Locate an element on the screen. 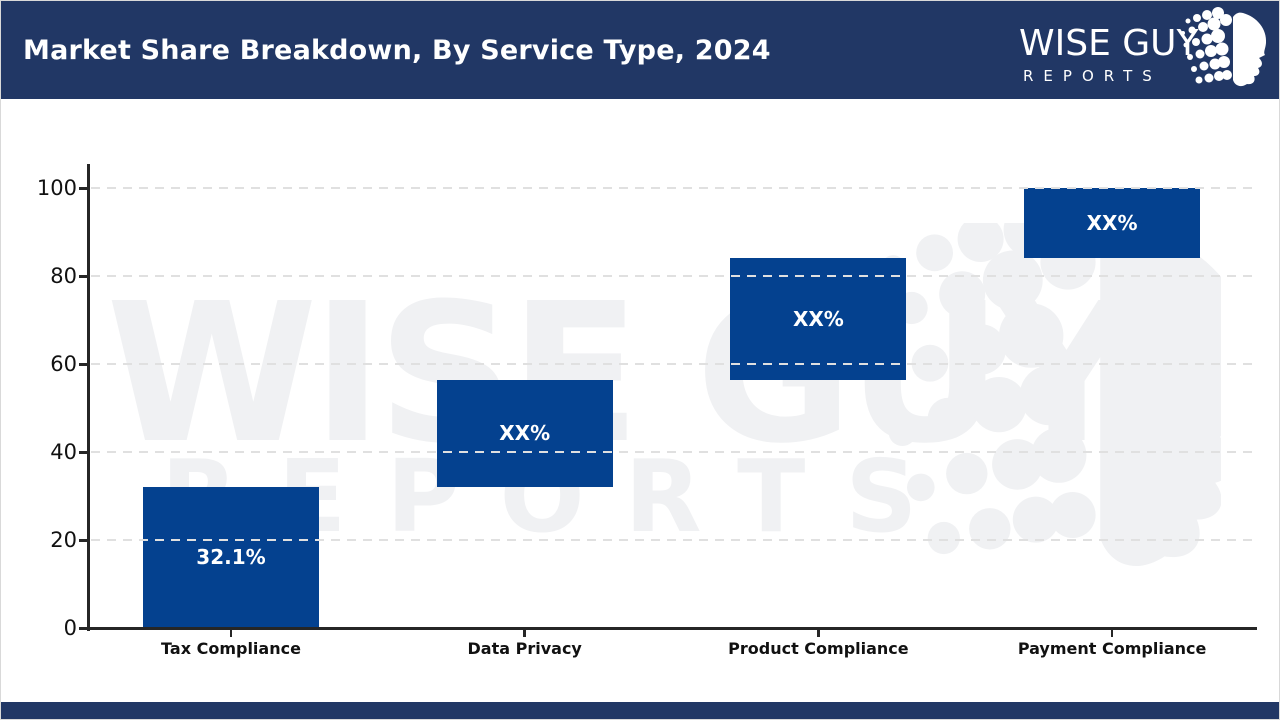 This screenshot has height=720, width=1280. wise-guy-reports-logo: WISE GUY REPORTS is located at coordinates (1143, 47).